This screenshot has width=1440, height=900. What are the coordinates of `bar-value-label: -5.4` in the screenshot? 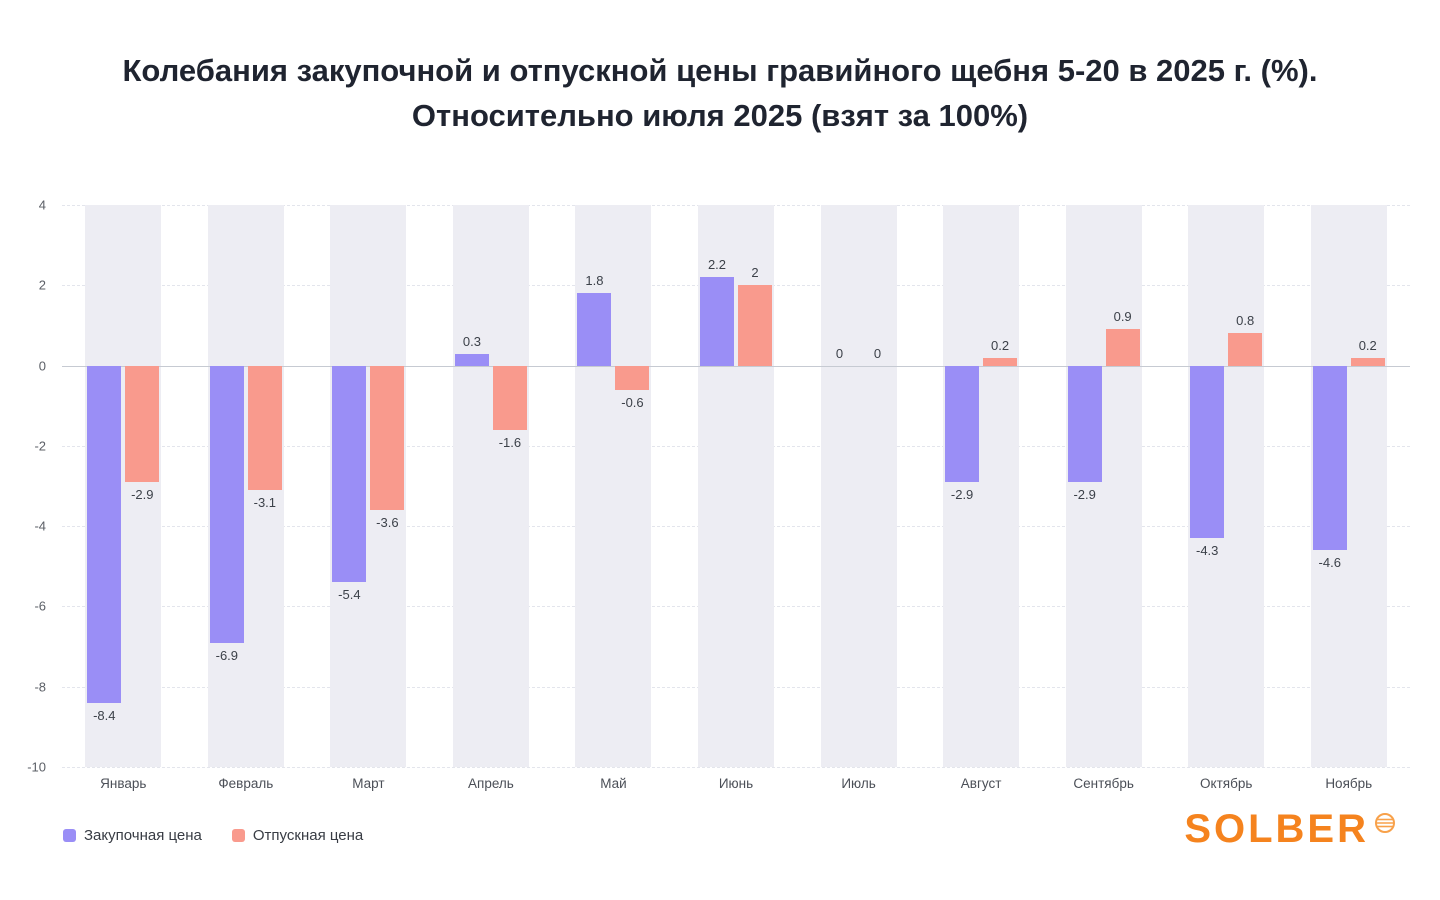 It's located at (349, 595).